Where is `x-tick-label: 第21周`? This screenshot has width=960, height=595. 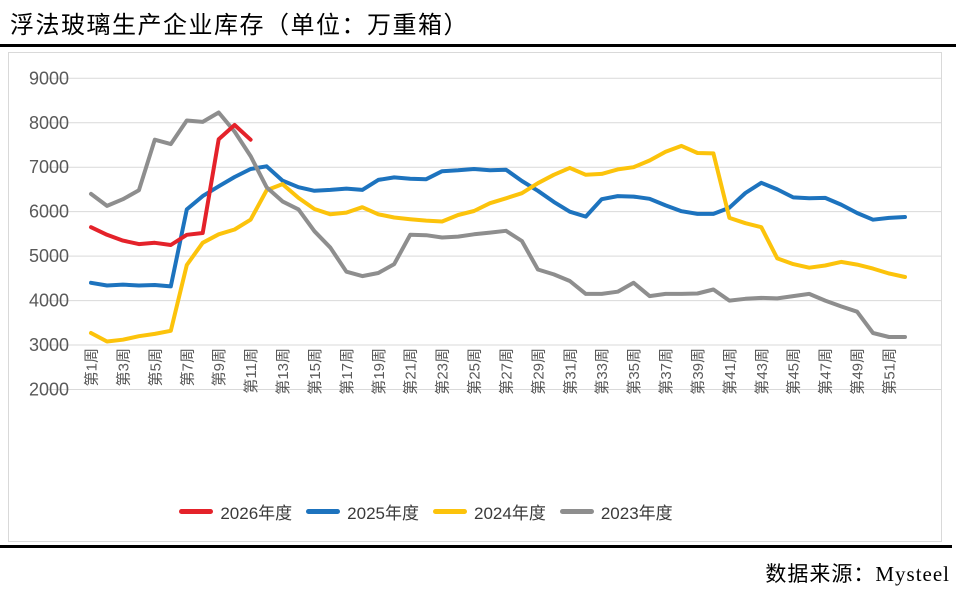
x-tick-label: 第21周 is located at coordinates (411, 371).